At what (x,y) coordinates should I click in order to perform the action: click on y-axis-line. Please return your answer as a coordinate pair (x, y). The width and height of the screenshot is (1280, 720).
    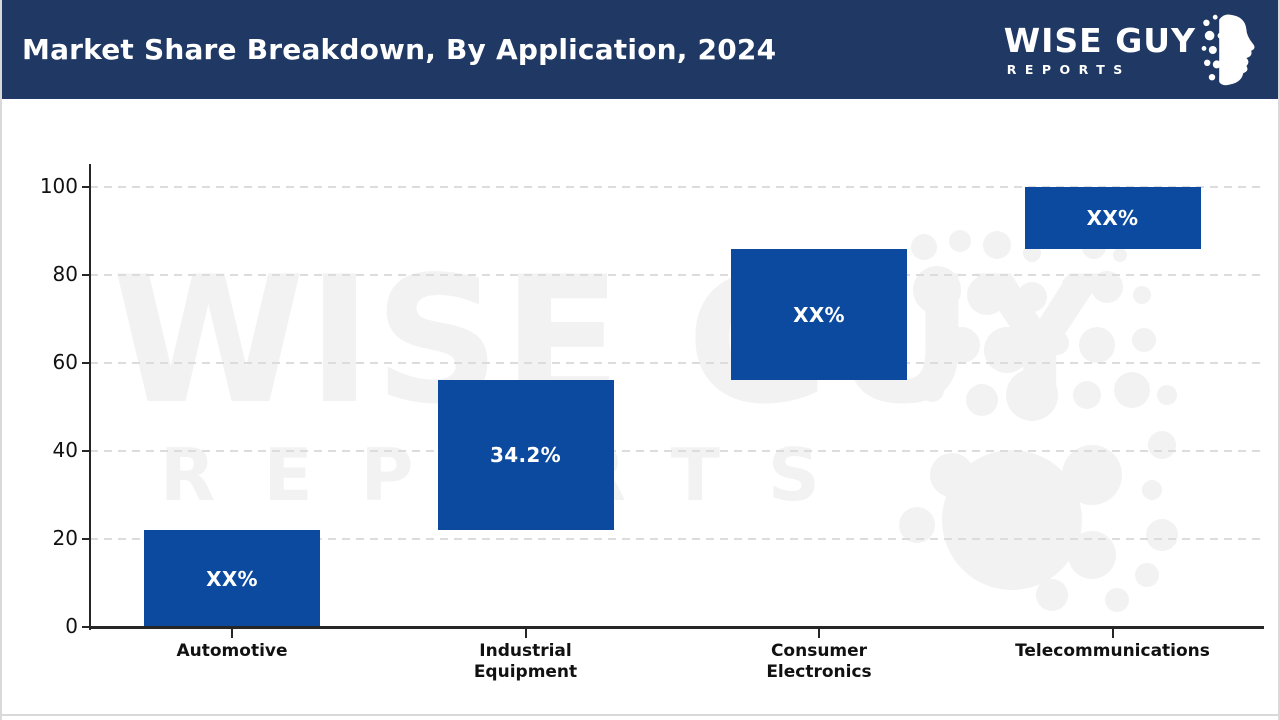
    Looking at the image, I should click on (90, 397).